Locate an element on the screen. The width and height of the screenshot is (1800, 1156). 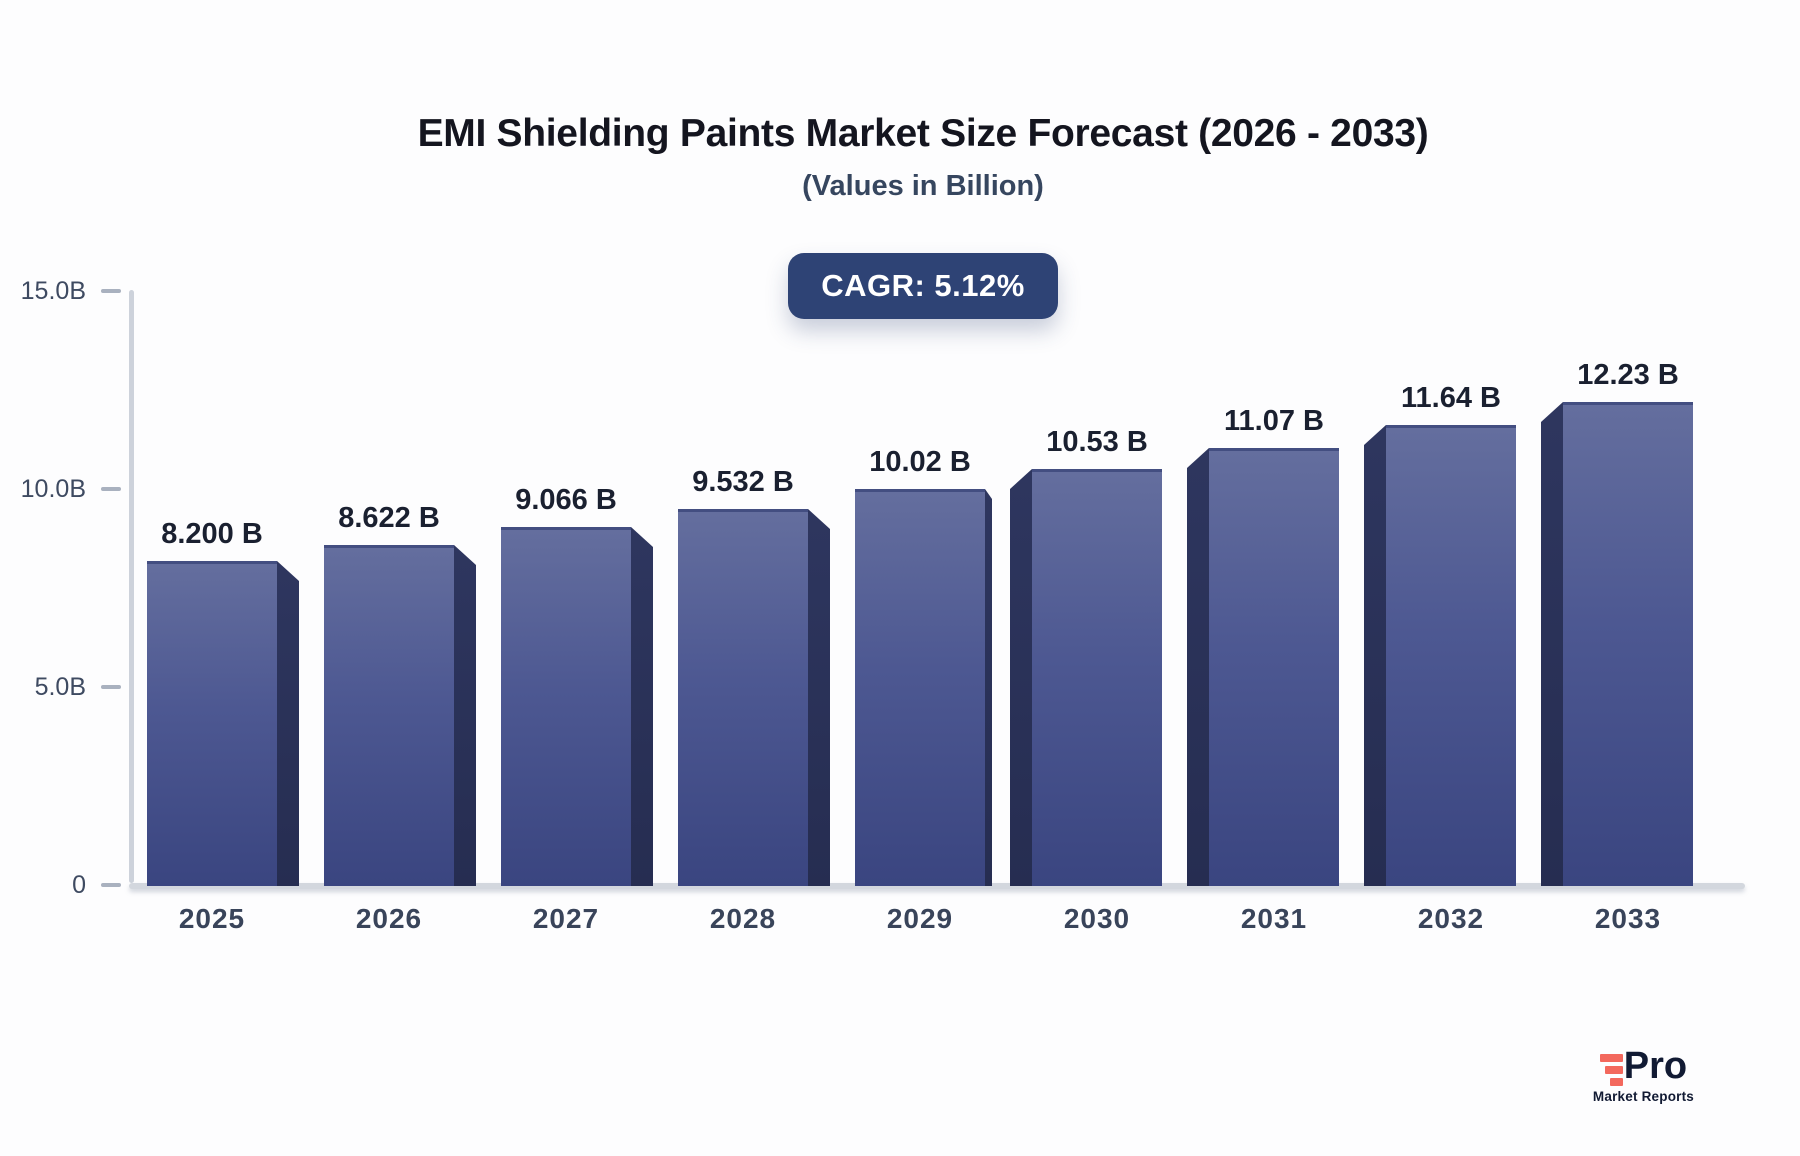
bar-2025 is located at coordinates (212, 723).